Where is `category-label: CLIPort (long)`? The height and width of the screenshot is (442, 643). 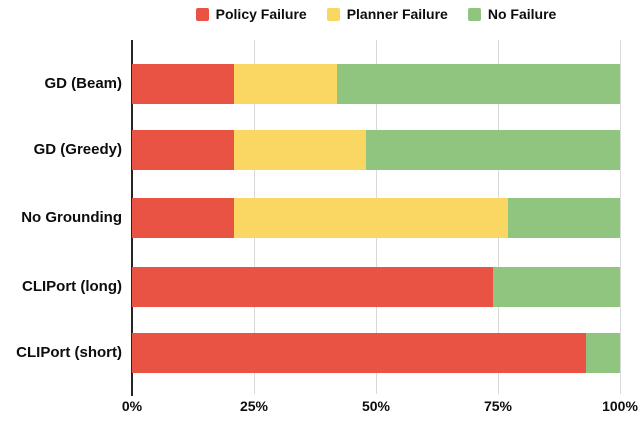 category-label: CLIPort (long) is located at coordinates (72, 286).